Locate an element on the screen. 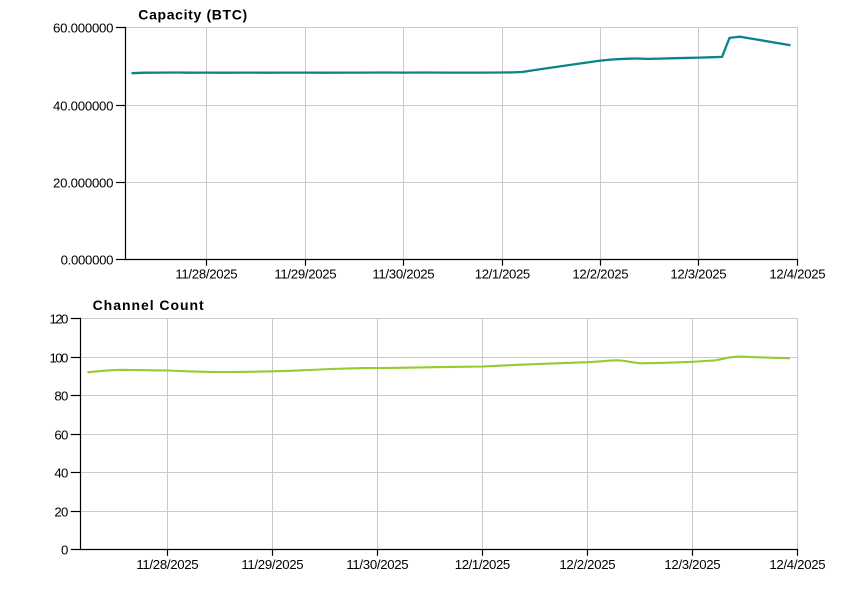 Image resolution: width=860 pixels, height=600 pixels. svg-text: 0.000000 is located at coordinates (87, 259).